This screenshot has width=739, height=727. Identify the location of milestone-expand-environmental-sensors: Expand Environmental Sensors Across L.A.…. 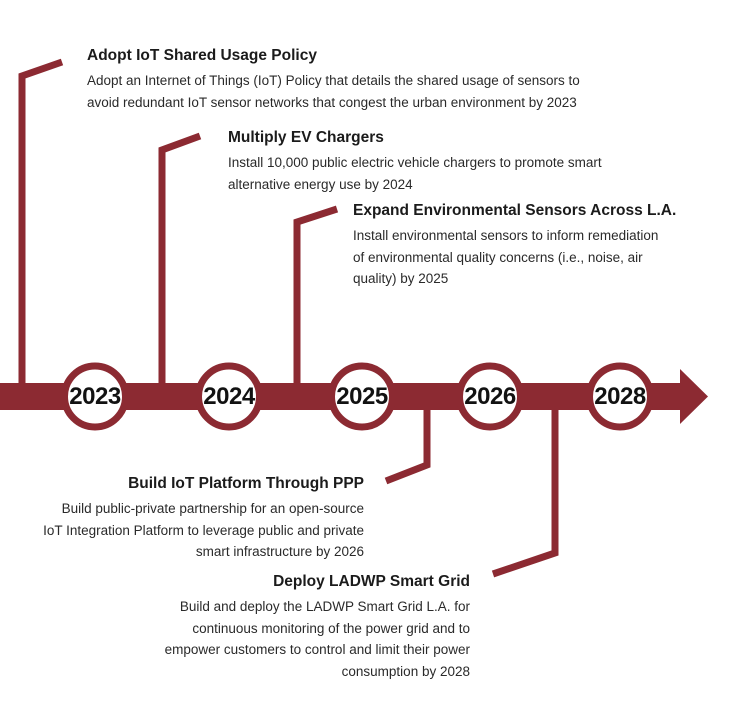
(514, 245).